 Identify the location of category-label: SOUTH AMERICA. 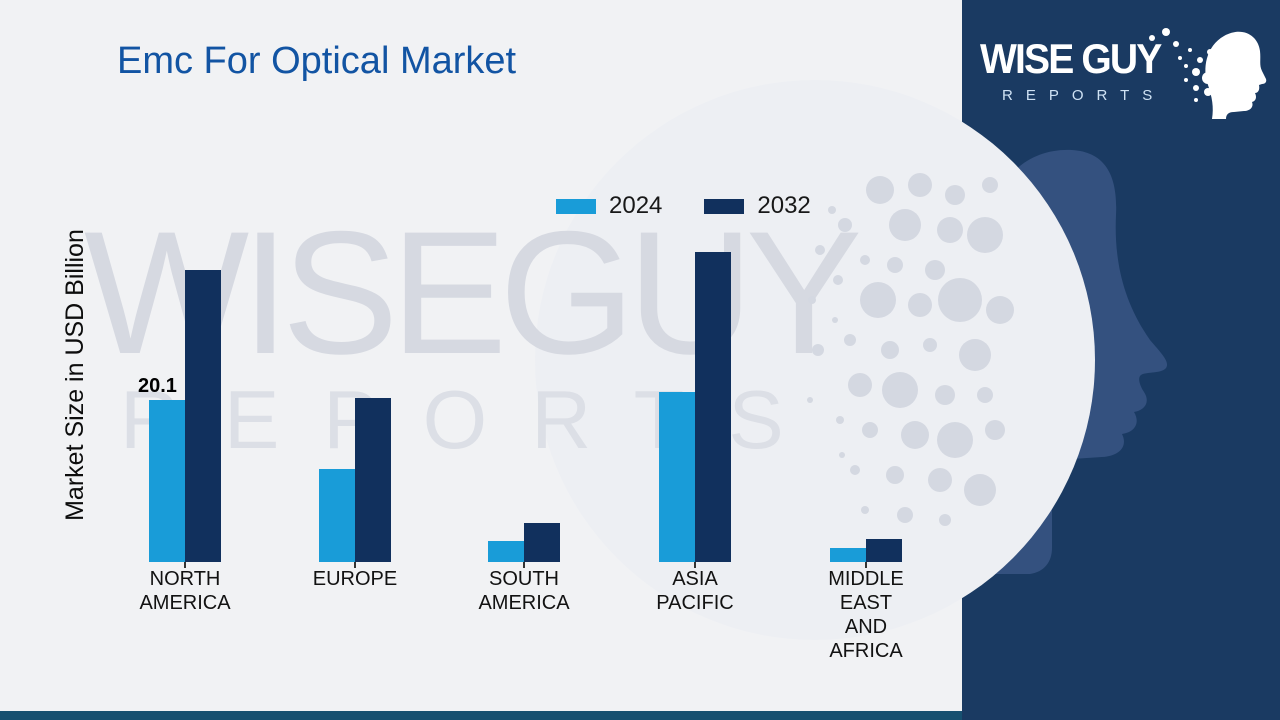
(524, 591).